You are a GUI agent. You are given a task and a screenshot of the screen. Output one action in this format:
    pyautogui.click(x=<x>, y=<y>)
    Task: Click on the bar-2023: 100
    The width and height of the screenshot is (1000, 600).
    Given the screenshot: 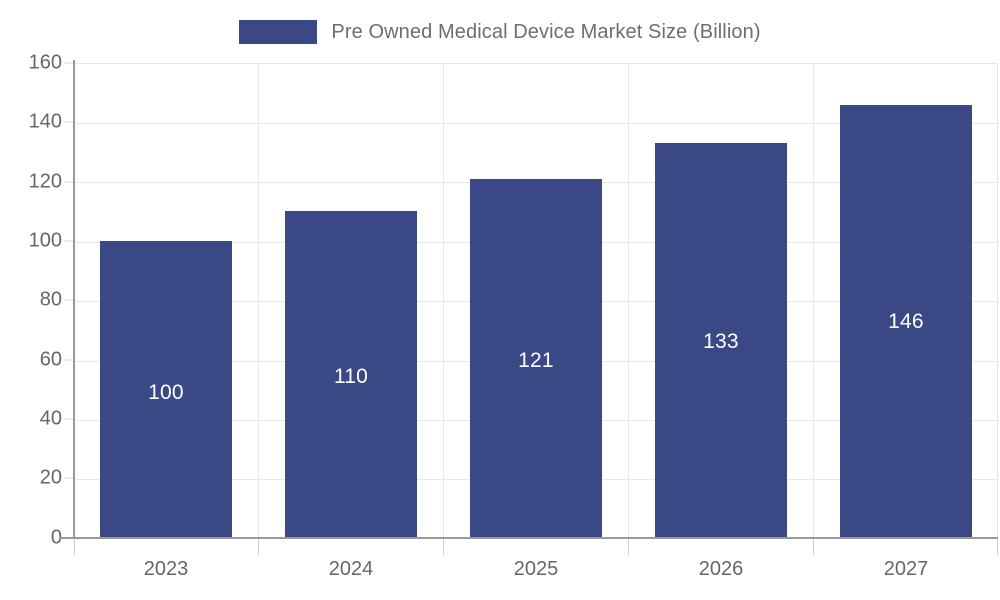 What is the action you would take?
    pyautogui.click(x=166, y=389)
    